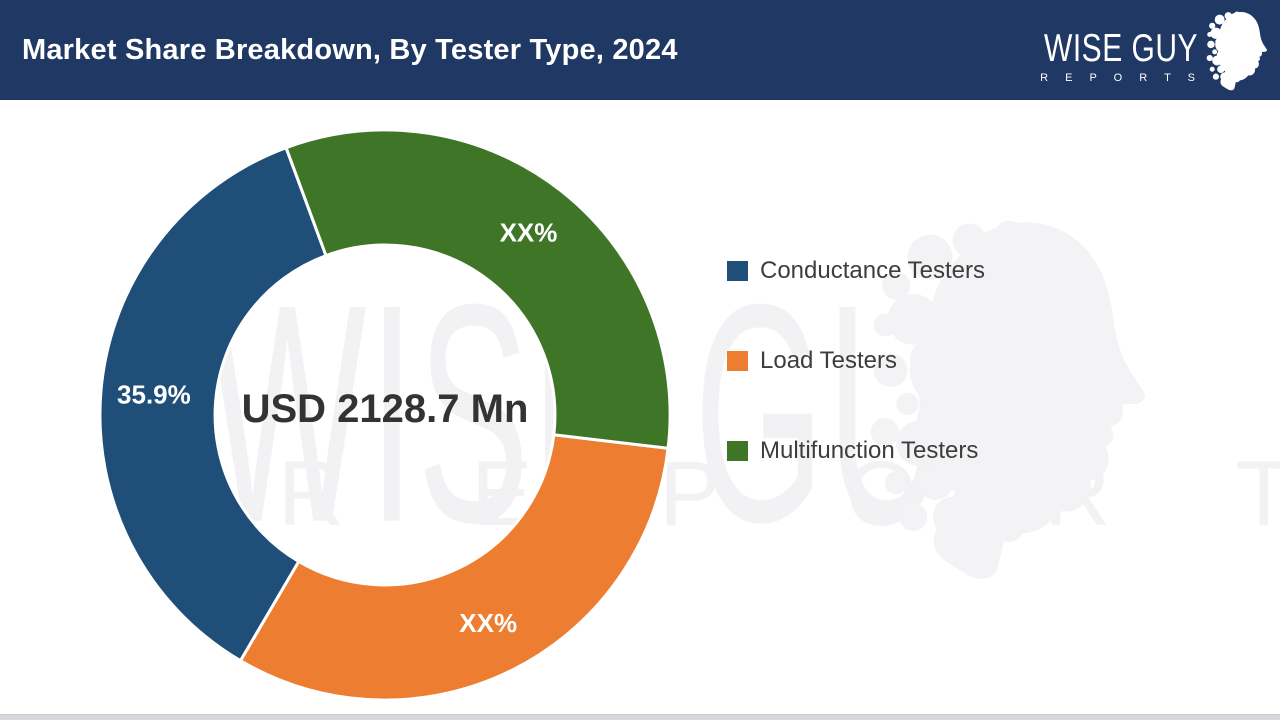 The width and height of the screenshot is (1280, 720). Describe the element at coordinates (1121, 78) in the screenshot. I see `brand-subtitle: R E P O R T S` at that location.